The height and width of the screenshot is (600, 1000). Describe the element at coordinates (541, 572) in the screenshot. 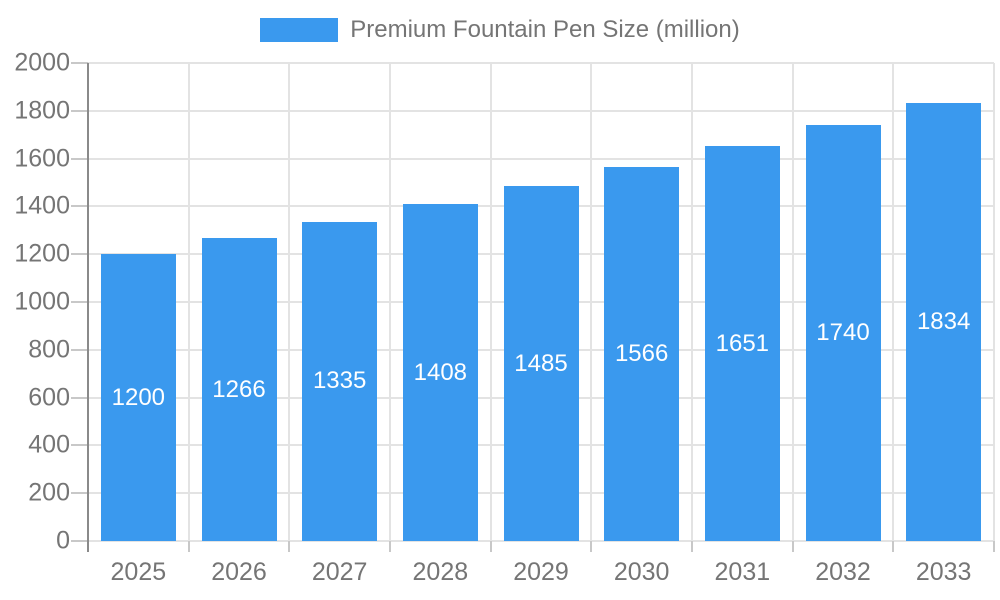

I see `x-axis-label: 2029` at that location.